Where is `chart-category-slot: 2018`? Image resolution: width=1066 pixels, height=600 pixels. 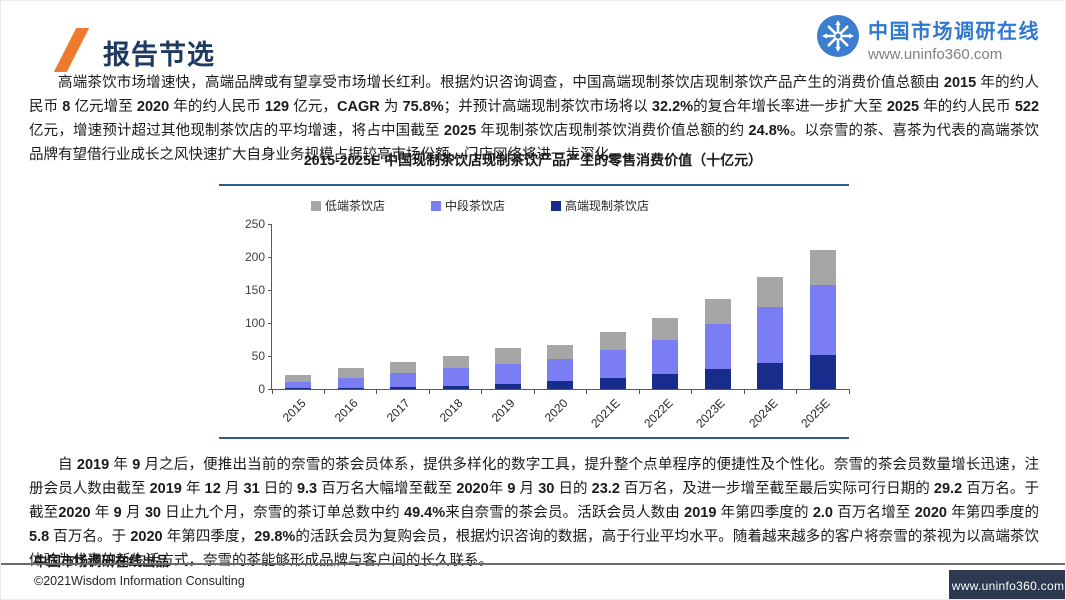
chart-category-slot: 2018 is located at coordinates (455, 325).